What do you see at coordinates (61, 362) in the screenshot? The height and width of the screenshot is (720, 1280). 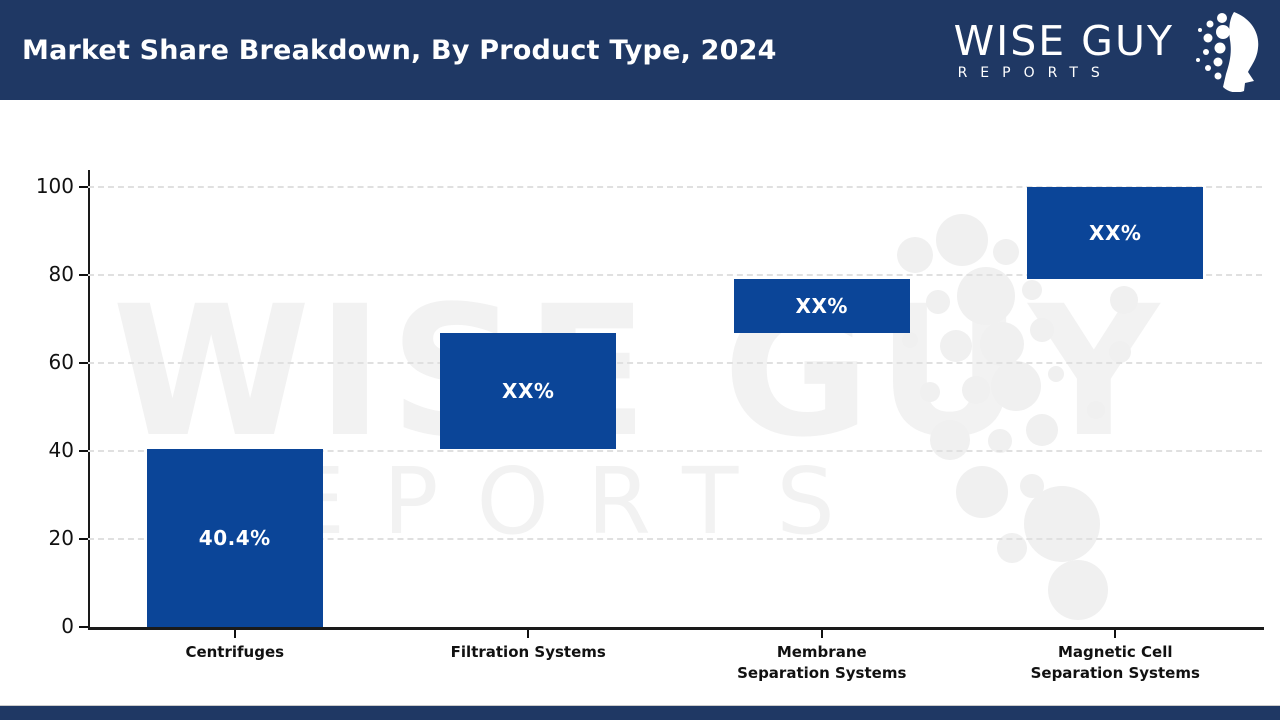 I see `y-axis-tick-label: 60` at bounding box center [61, 362].